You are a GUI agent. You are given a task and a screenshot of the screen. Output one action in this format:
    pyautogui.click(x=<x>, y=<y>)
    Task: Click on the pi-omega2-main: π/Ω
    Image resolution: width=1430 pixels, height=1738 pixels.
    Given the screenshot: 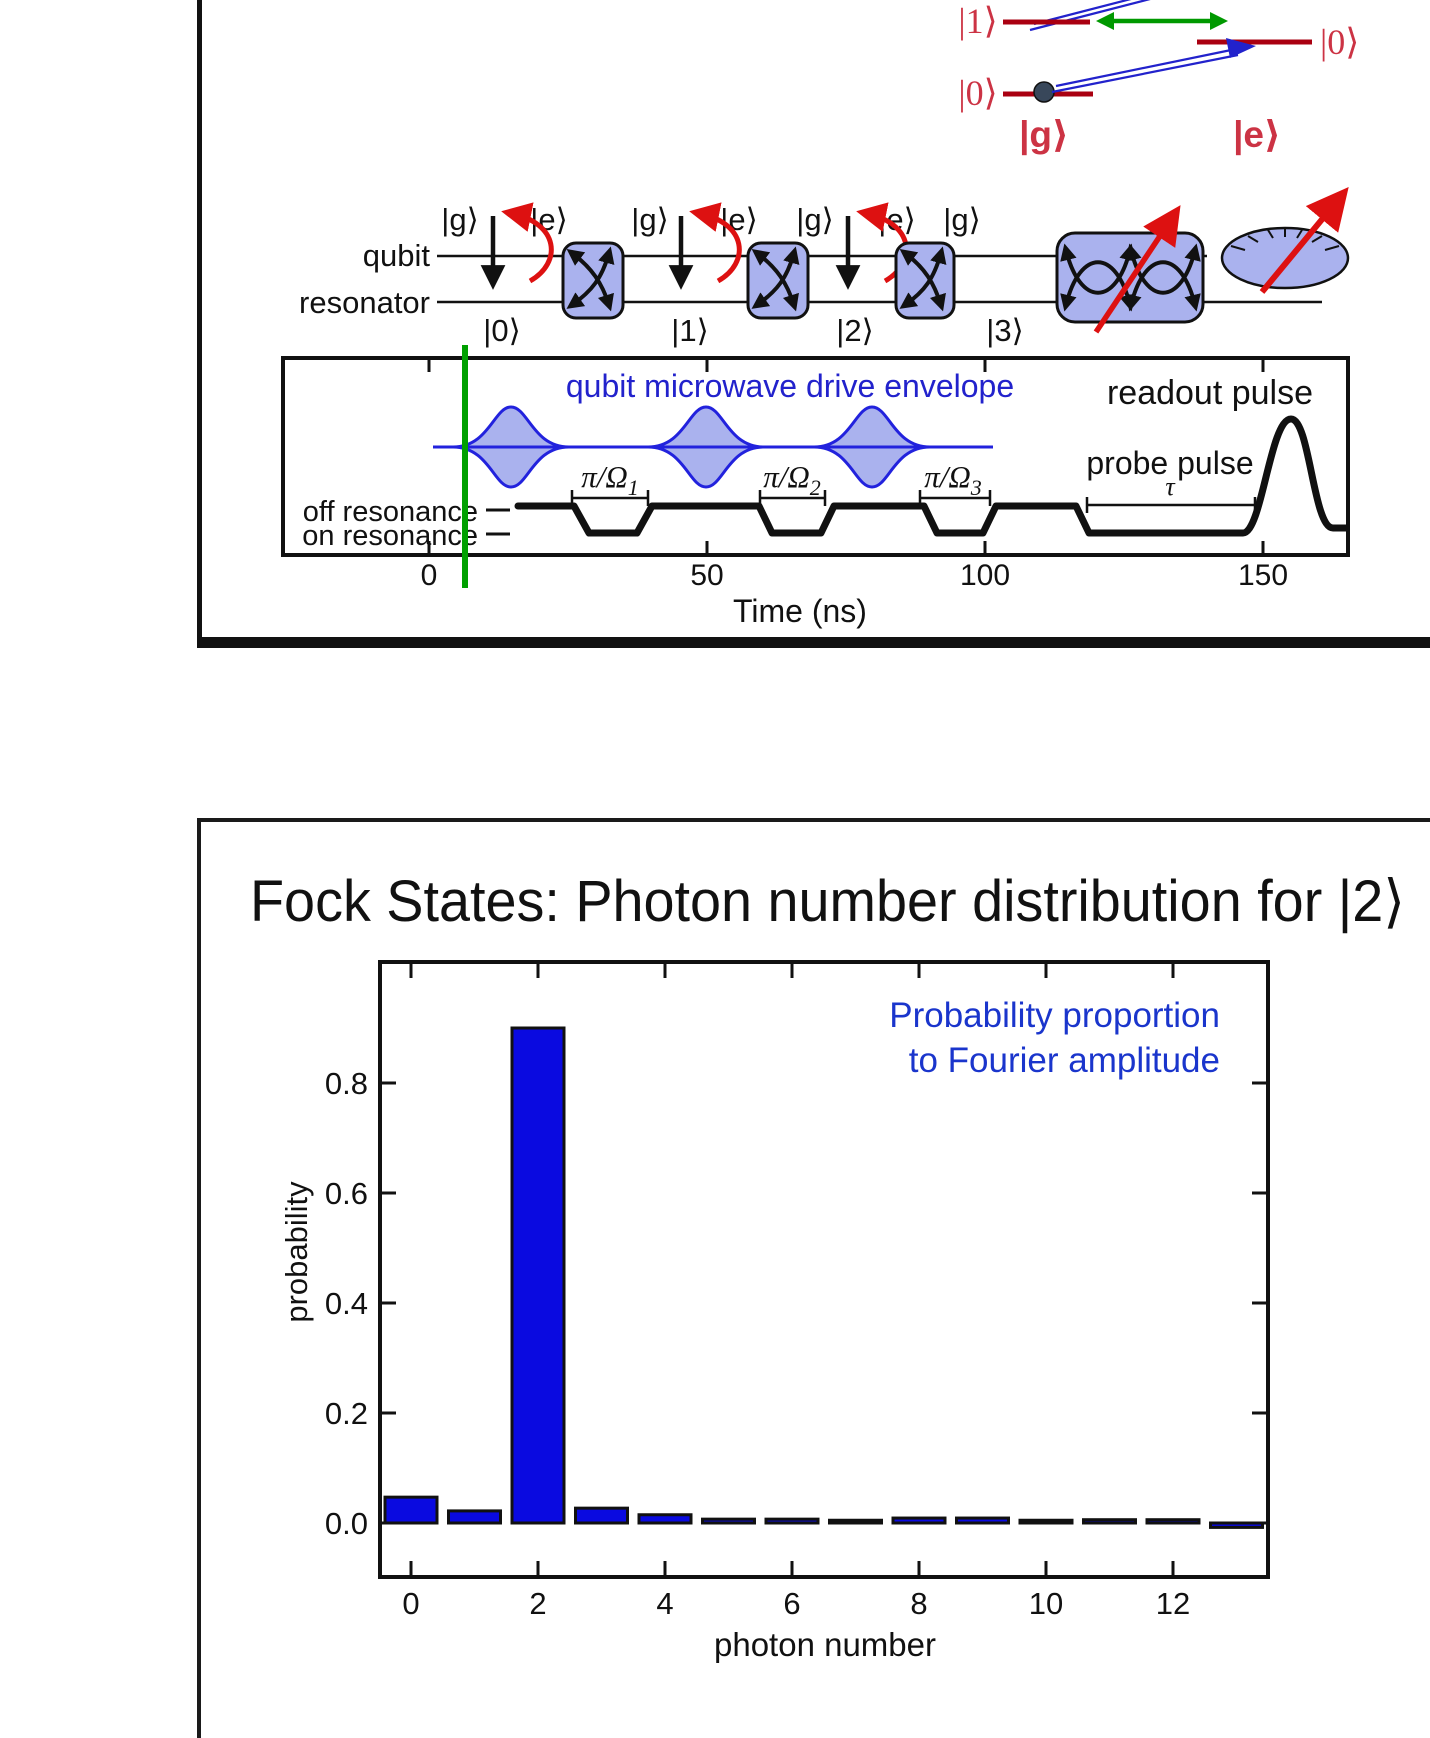 What is the action you would take?
    pyautogui.click(x=786, y=476)
    